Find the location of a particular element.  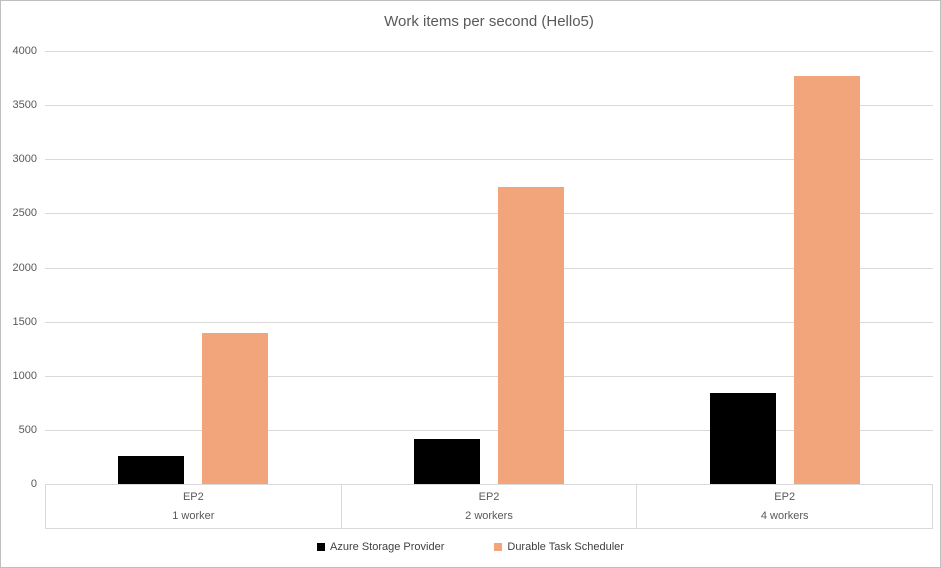

y-tick-label: 1000 is located at coordinates (24, 375).